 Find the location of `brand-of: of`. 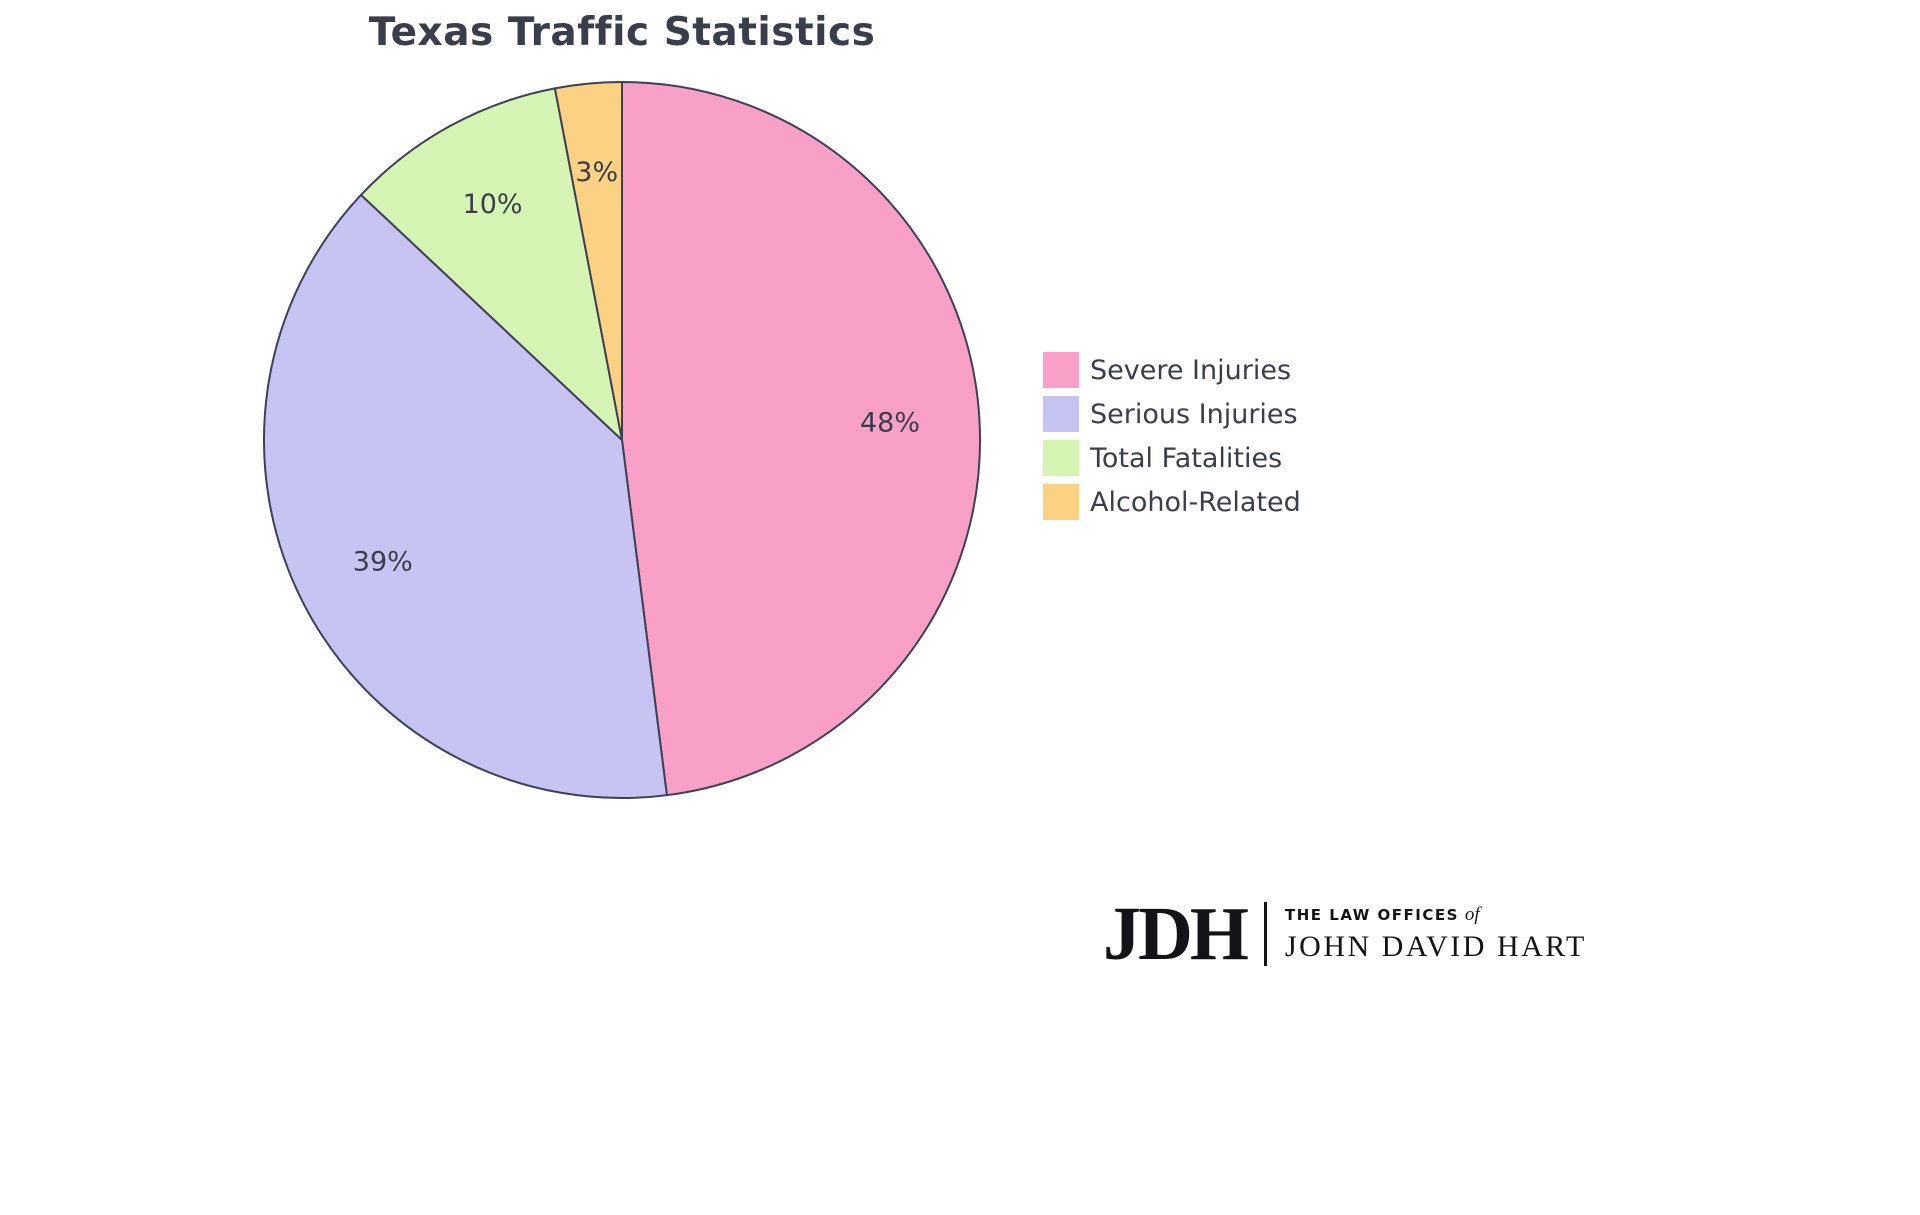

brand-of: of is located at coordinates (1472, 914).